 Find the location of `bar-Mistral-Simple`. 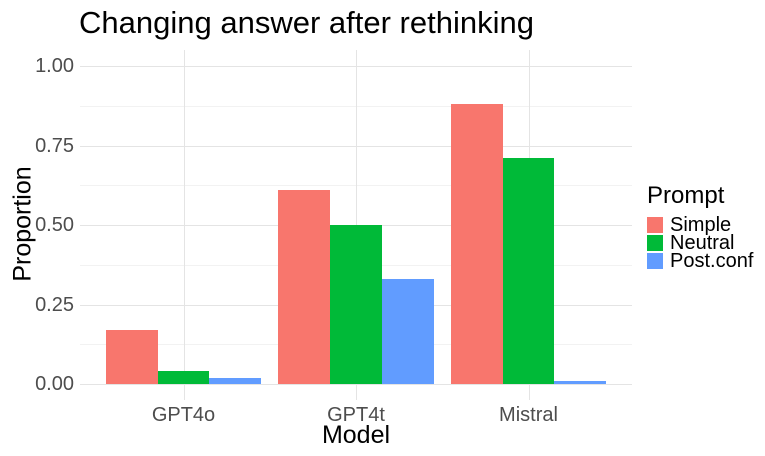

bar-Mistral-Simple is located at coordinates (476, 244).